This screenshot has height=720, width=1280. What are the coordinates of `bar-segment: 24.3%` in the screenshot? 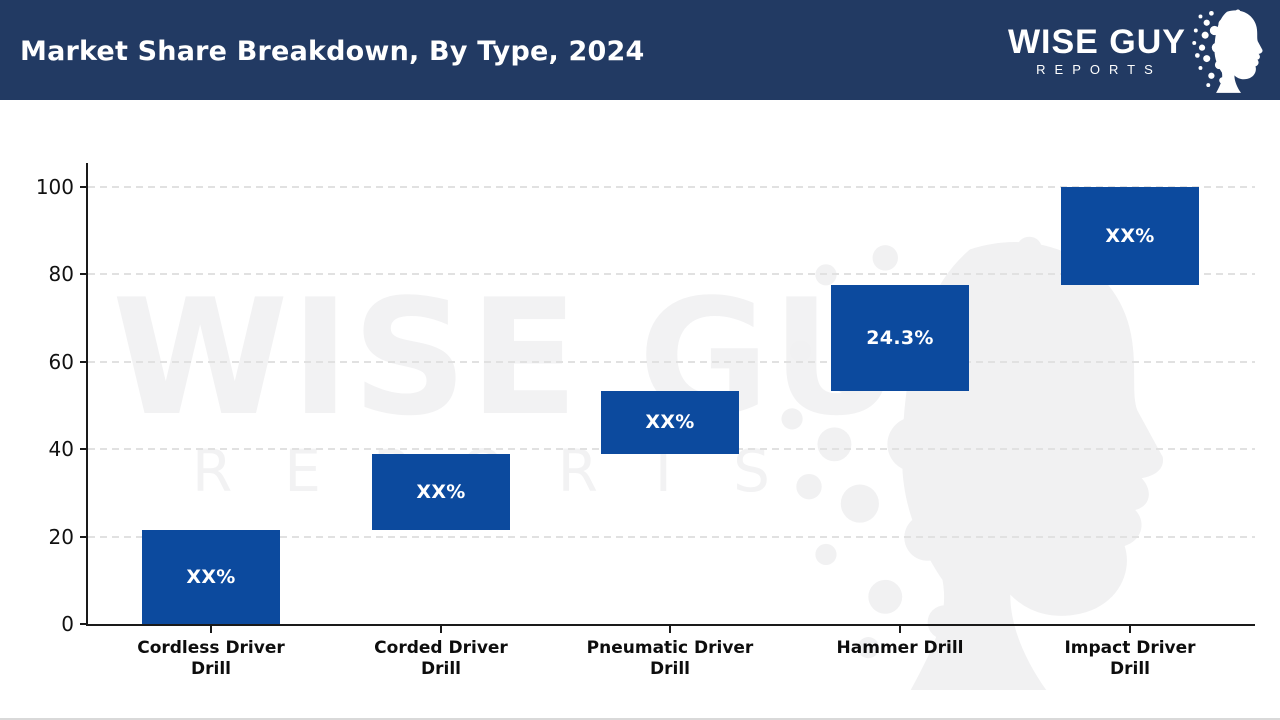 It's located at (900, 337).